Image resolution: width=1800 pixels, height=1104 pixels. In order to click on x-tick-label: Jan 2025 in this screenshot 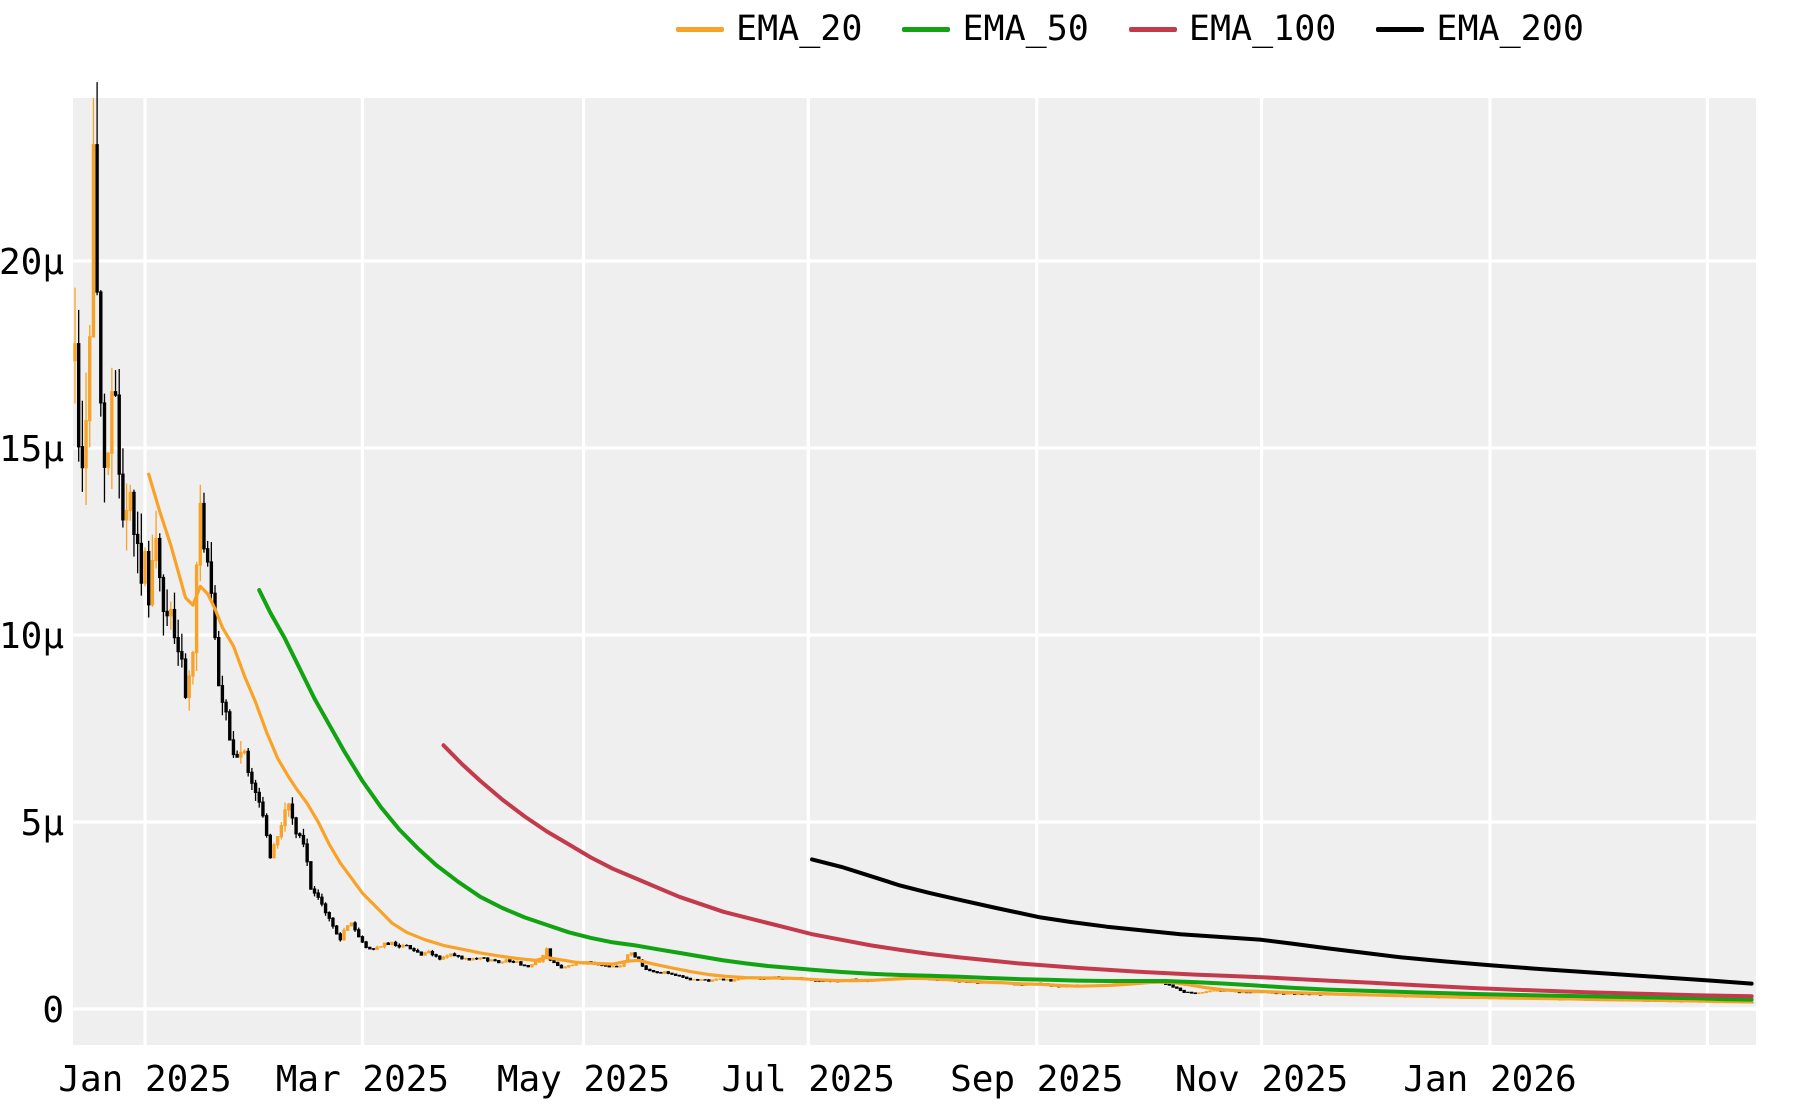, I will do `click(144, 1079)`.